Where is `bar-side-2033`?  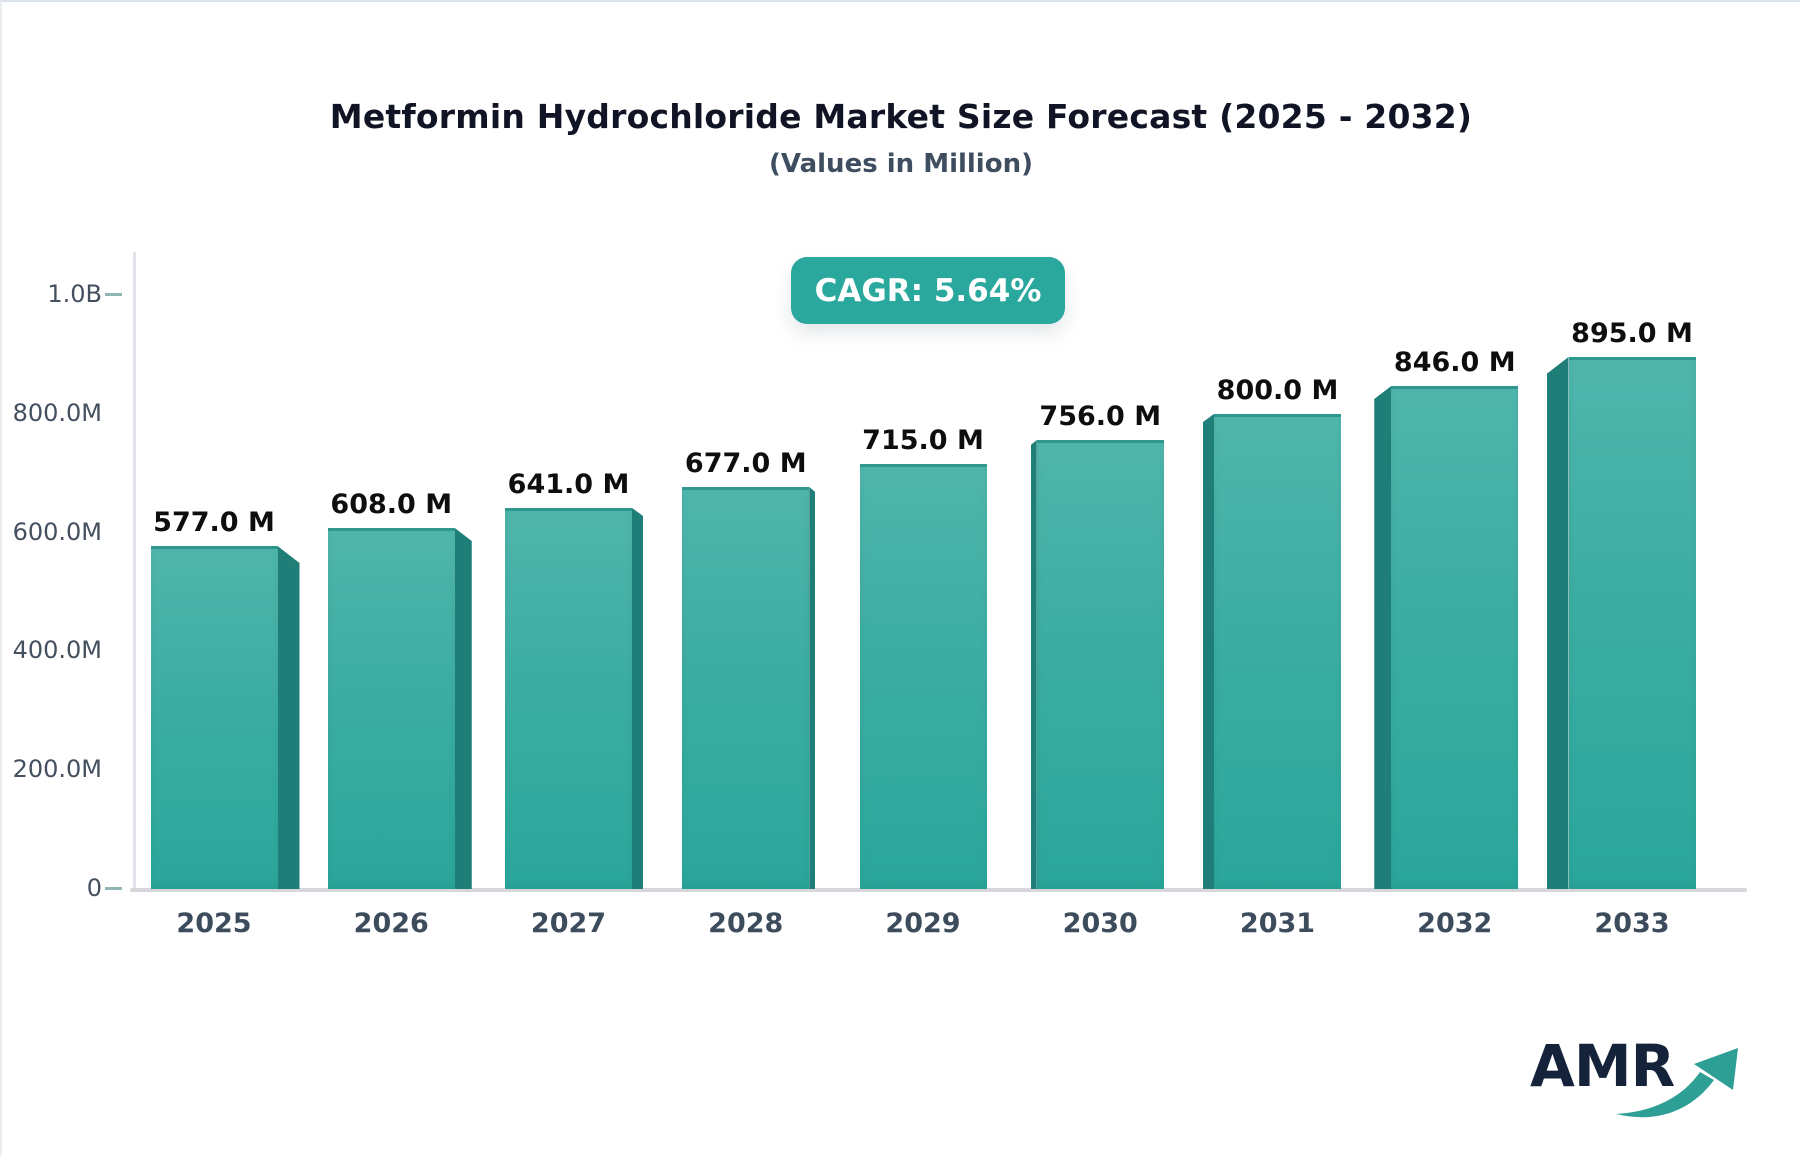
bar-side-2033 is located at coordinates (1557, 623).